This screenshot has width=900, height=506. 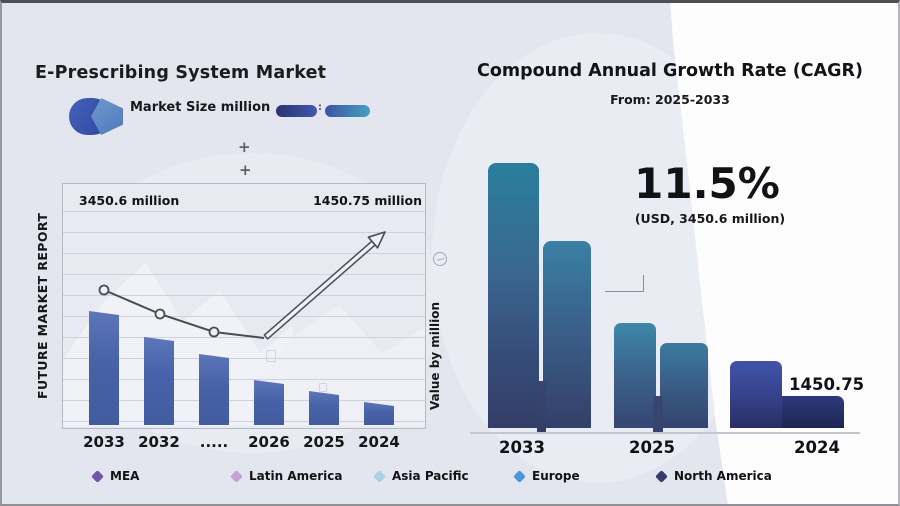 I want to click on market-size-label: Market Size million, so click(x=200, y=107).